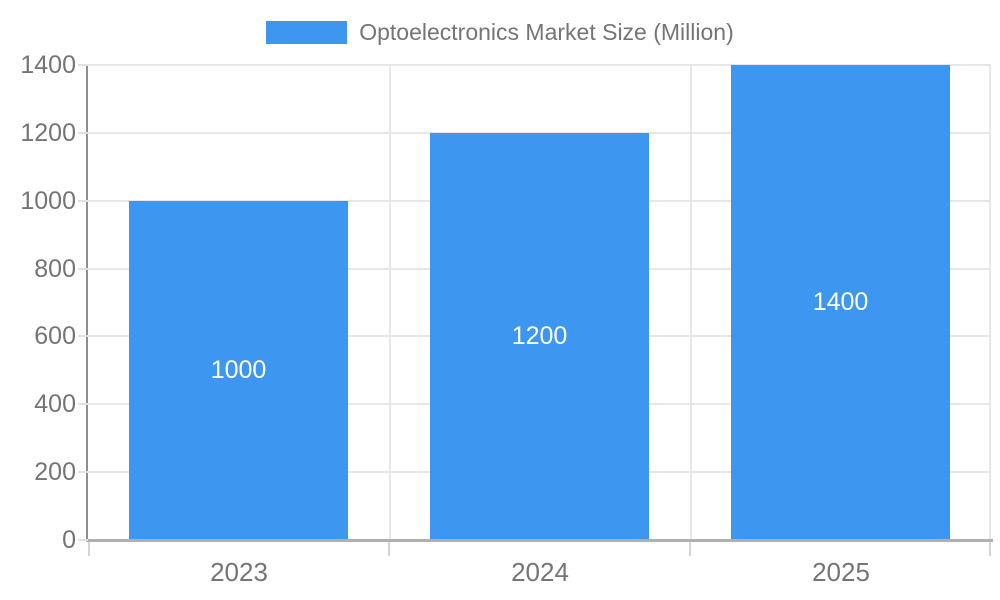  What do you see at coordinates (55, 404) in the screenshot?
I see `y-tick-label-400: 400` at bounding box center [55, 404].